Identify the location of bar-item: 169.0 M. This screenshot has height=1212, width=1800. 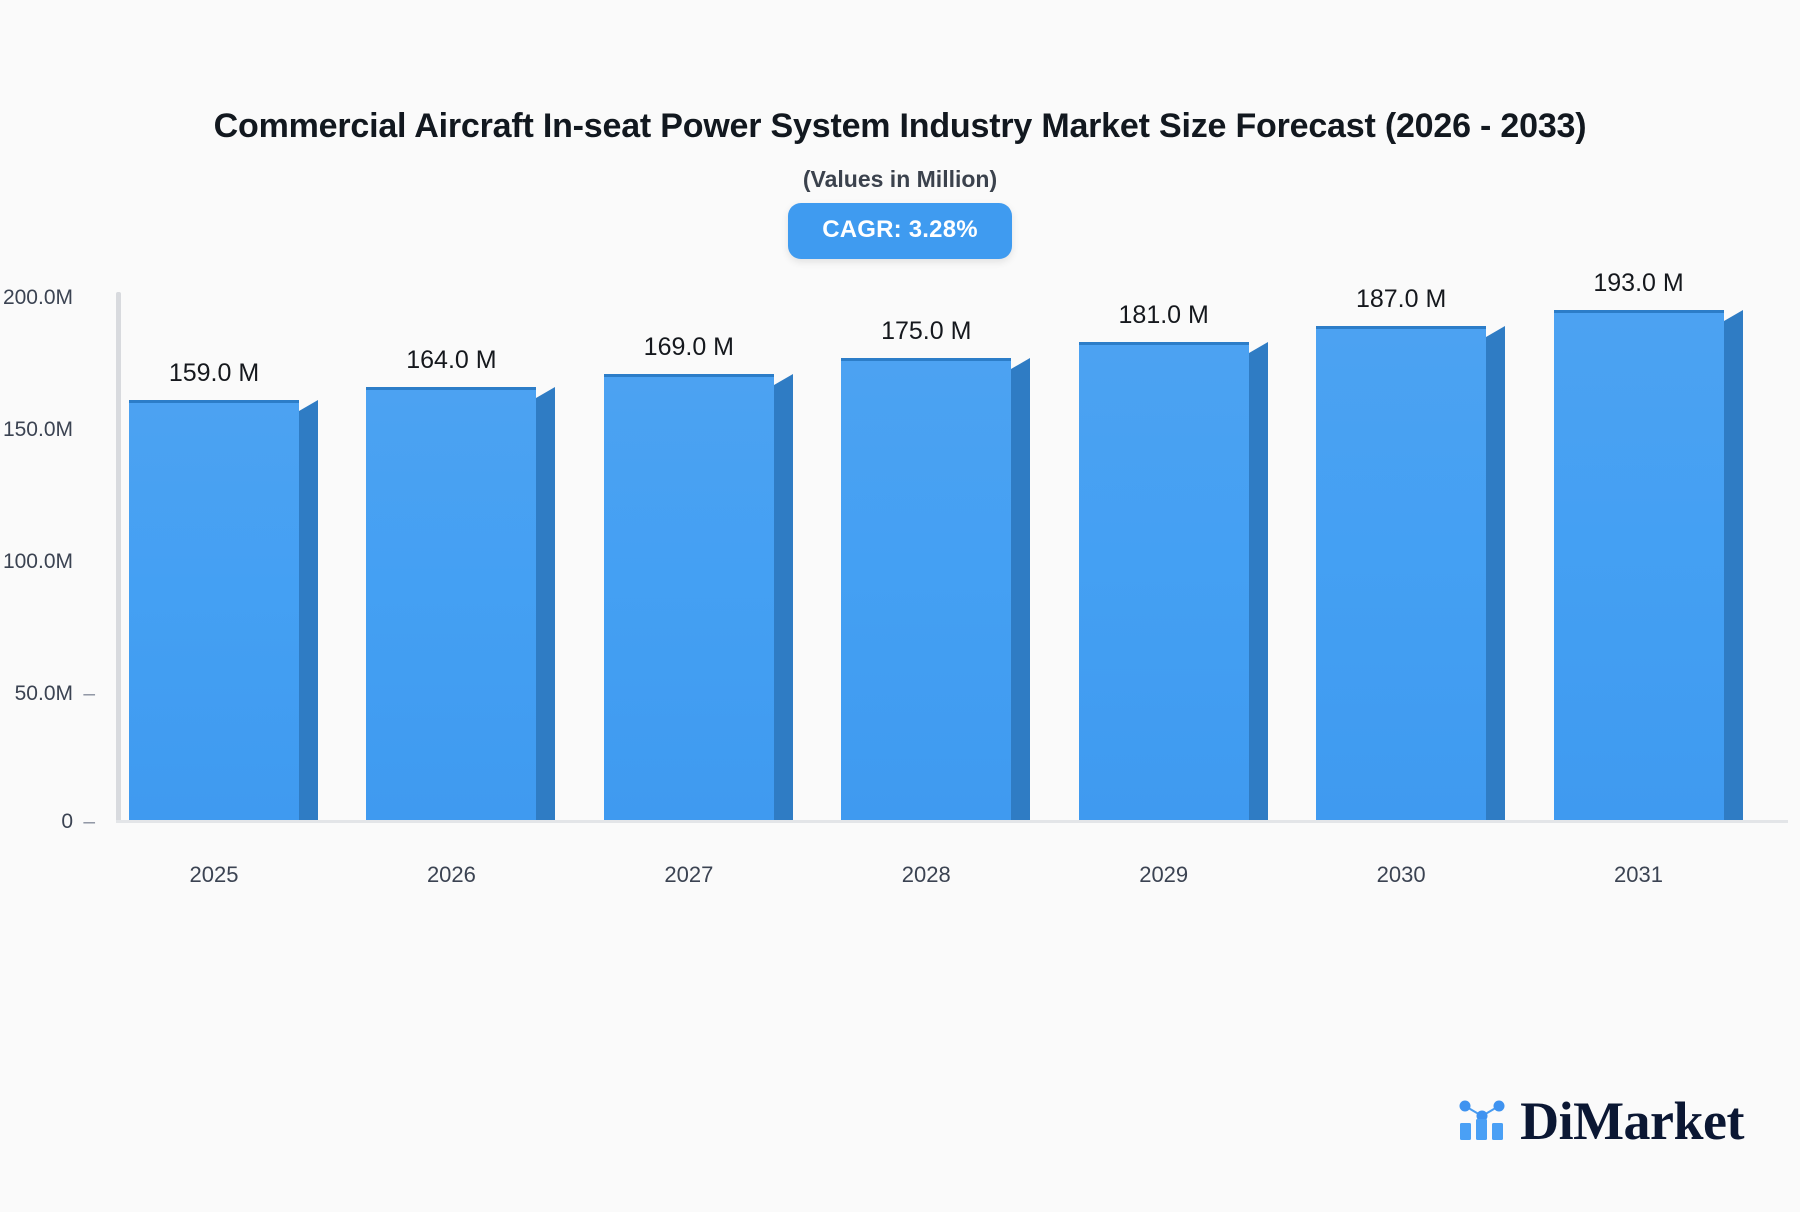
(698, 576).